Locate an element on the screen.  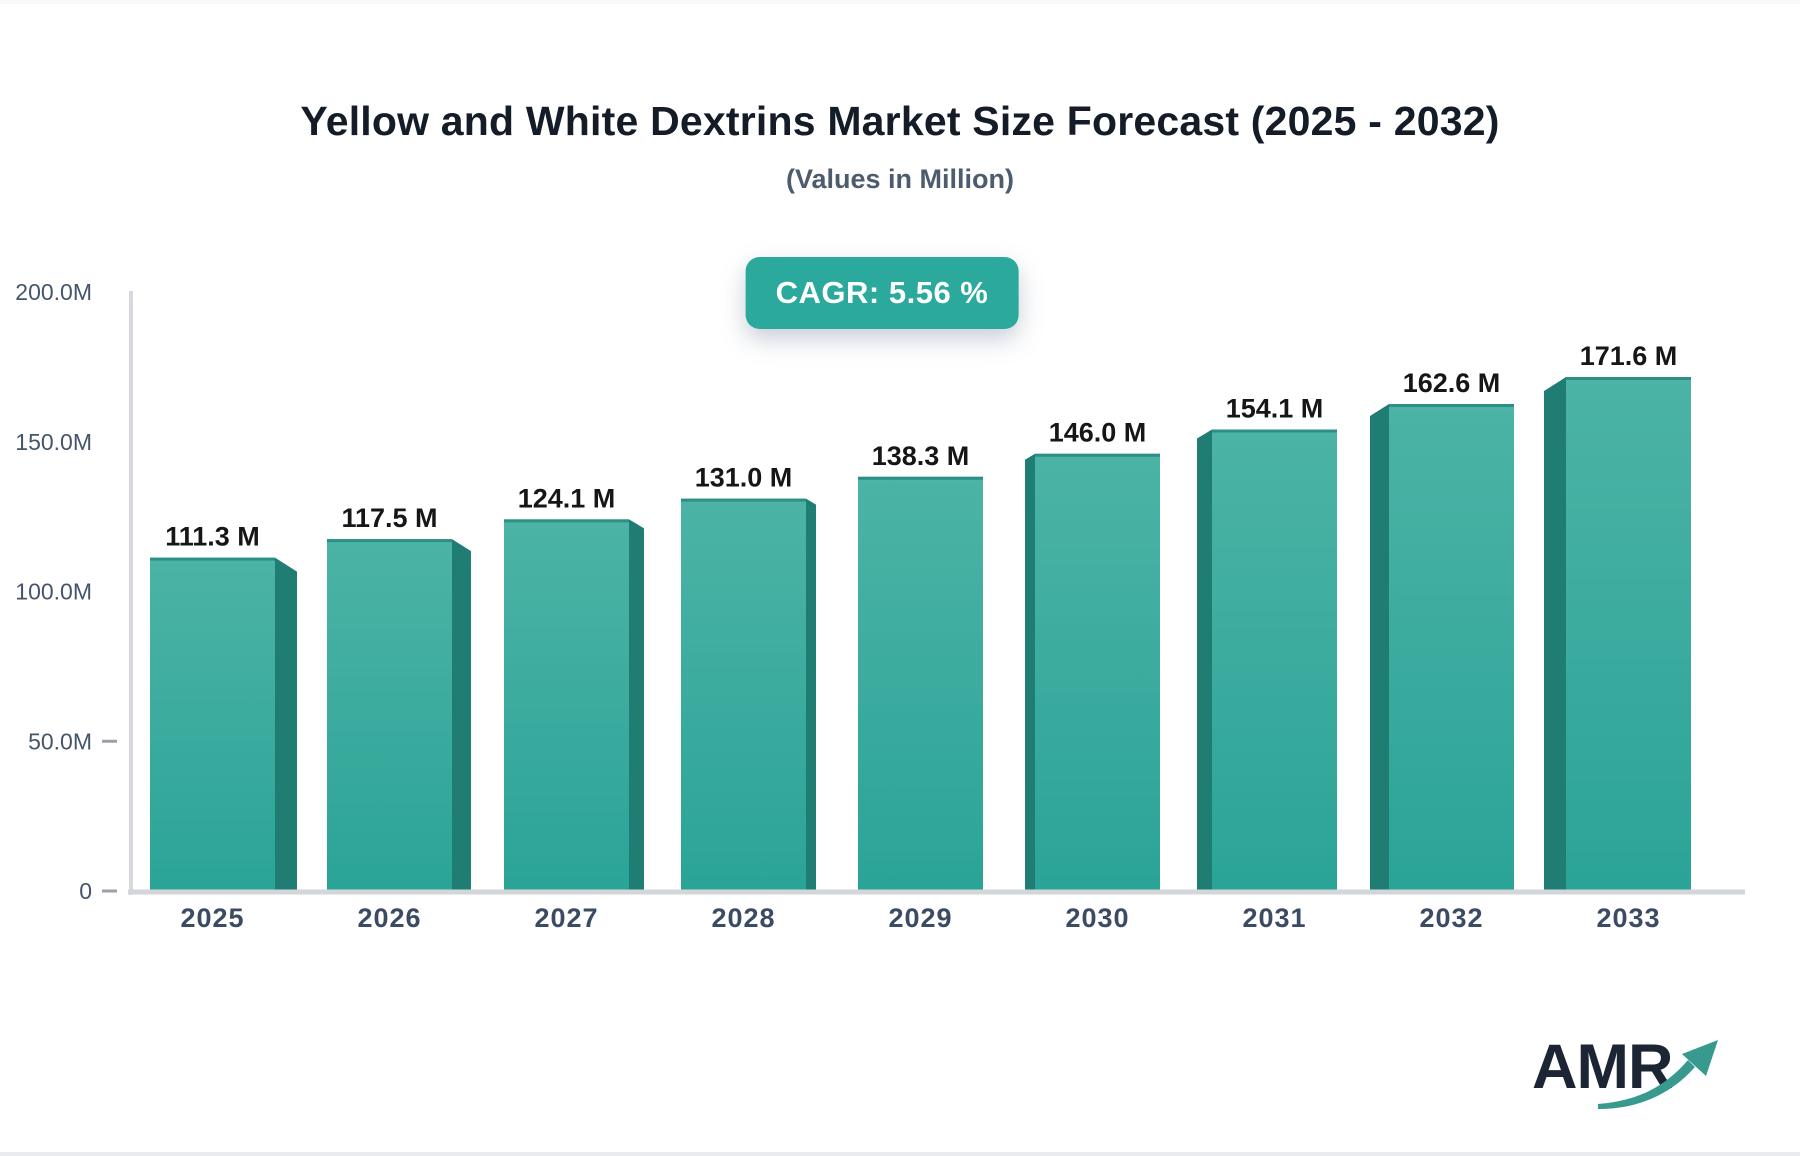
bar-value-label: 171.6 M is located at coordinates (1629, 356).